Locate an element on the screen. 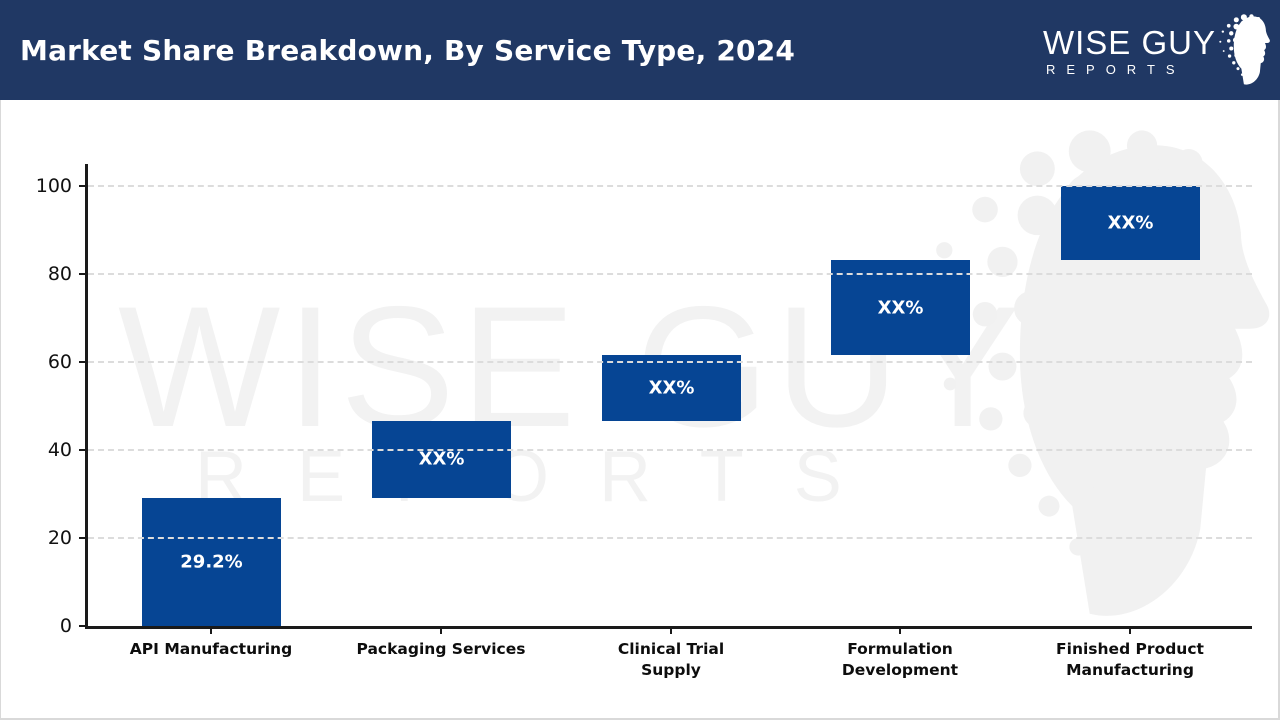  x-category-label: Finished Product Manufacturing is located at coordinates (1130, 659).